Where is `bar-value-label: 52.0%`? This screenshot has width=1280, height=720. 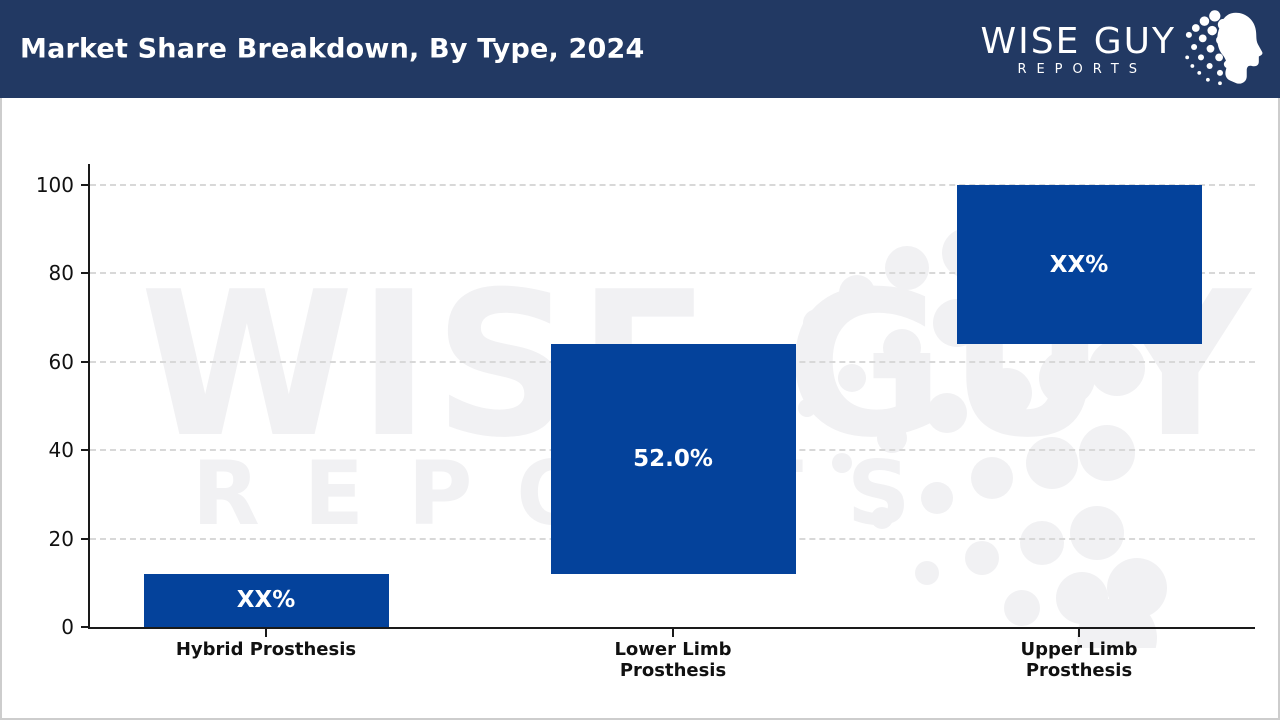
bar-value-label: 52.0% is located at coordinates (673, 459).